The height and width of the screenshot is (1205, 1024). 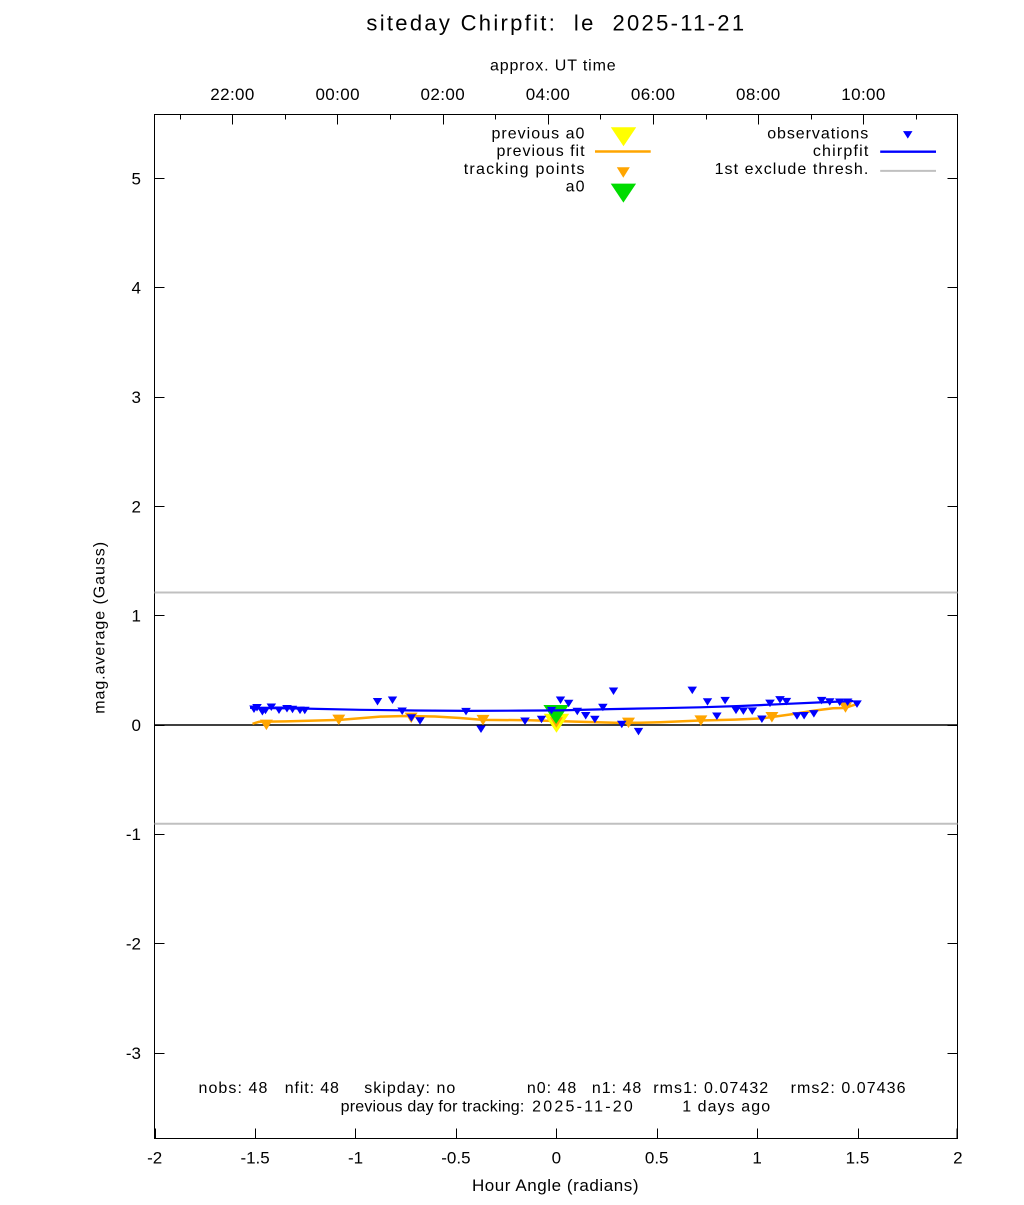 What do you see at coordinates (525, 169) in the screenshot?
I see `svg-text: tracking points` at bounding box center [525, 169].